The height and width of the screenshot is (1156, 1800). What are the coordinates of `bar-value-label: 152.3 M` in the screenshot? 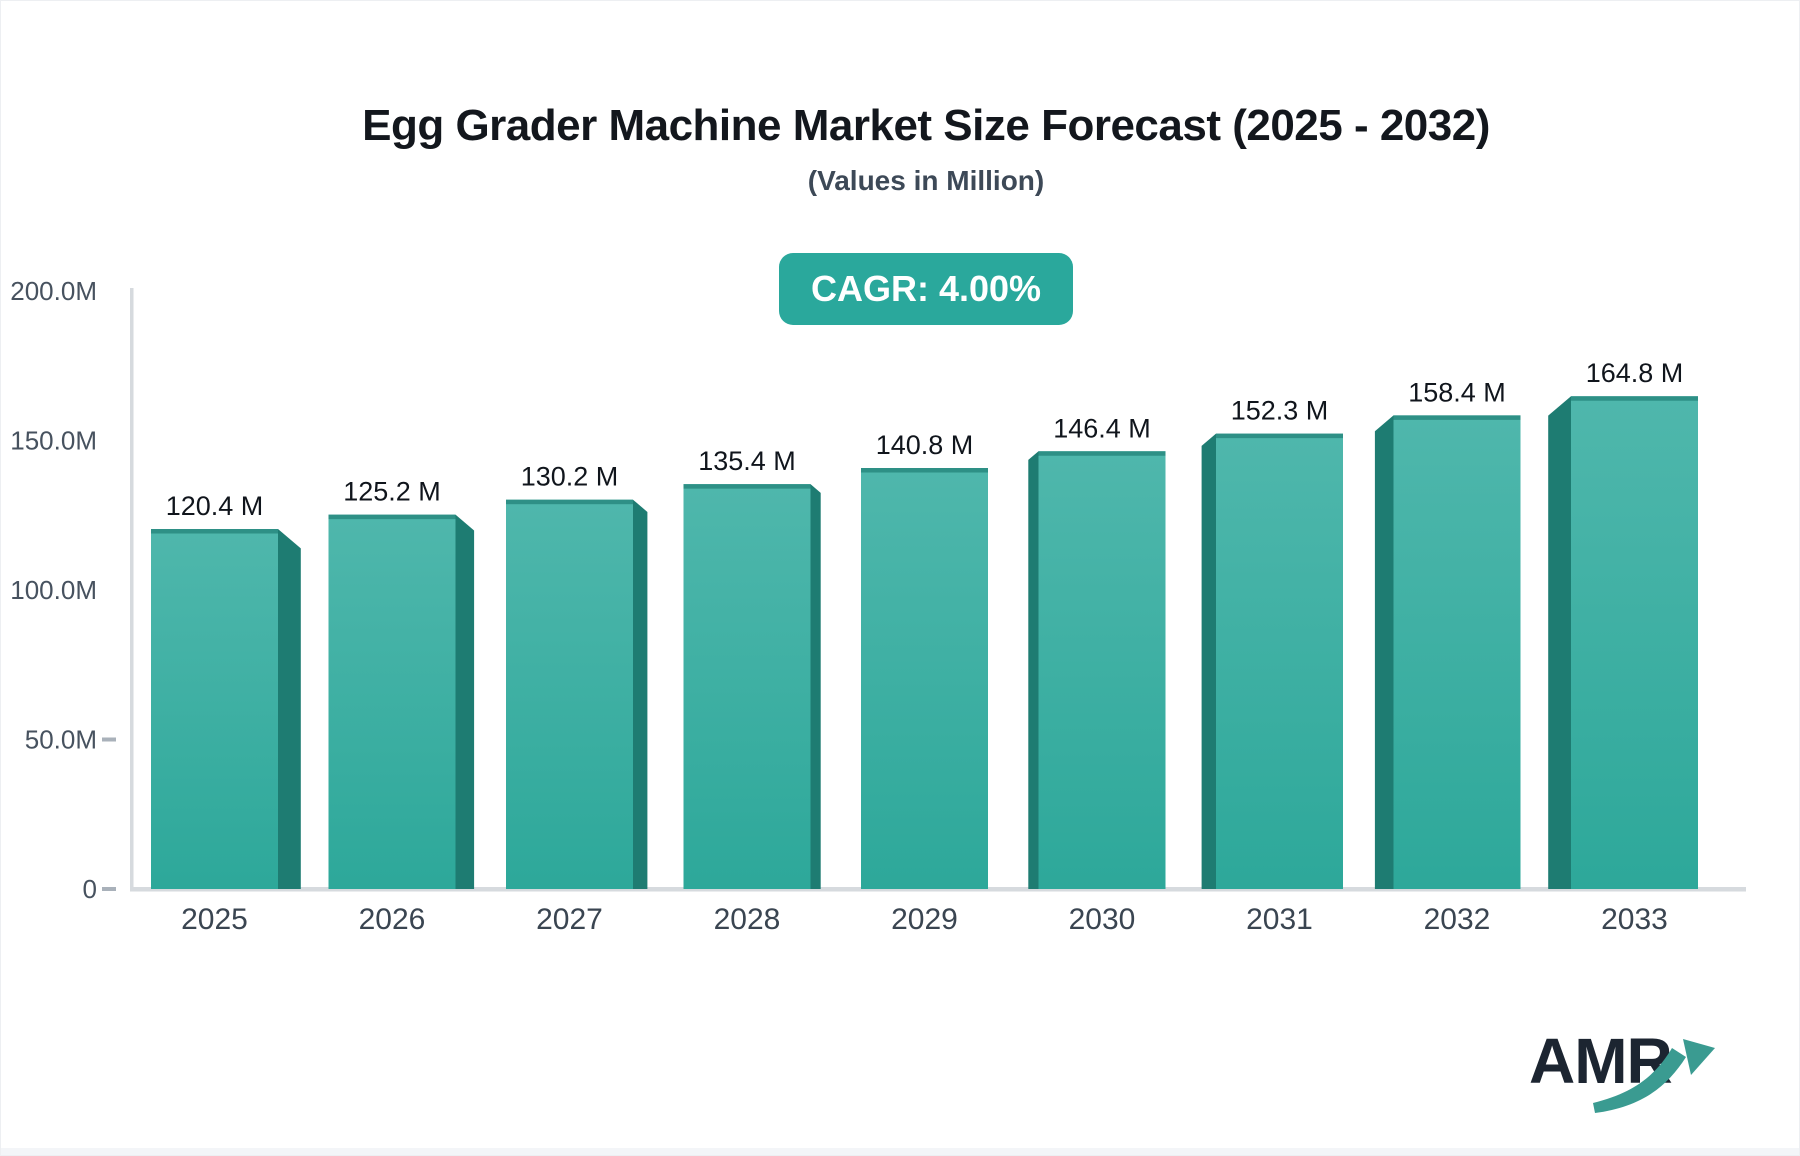 It's located at (1280, 411).